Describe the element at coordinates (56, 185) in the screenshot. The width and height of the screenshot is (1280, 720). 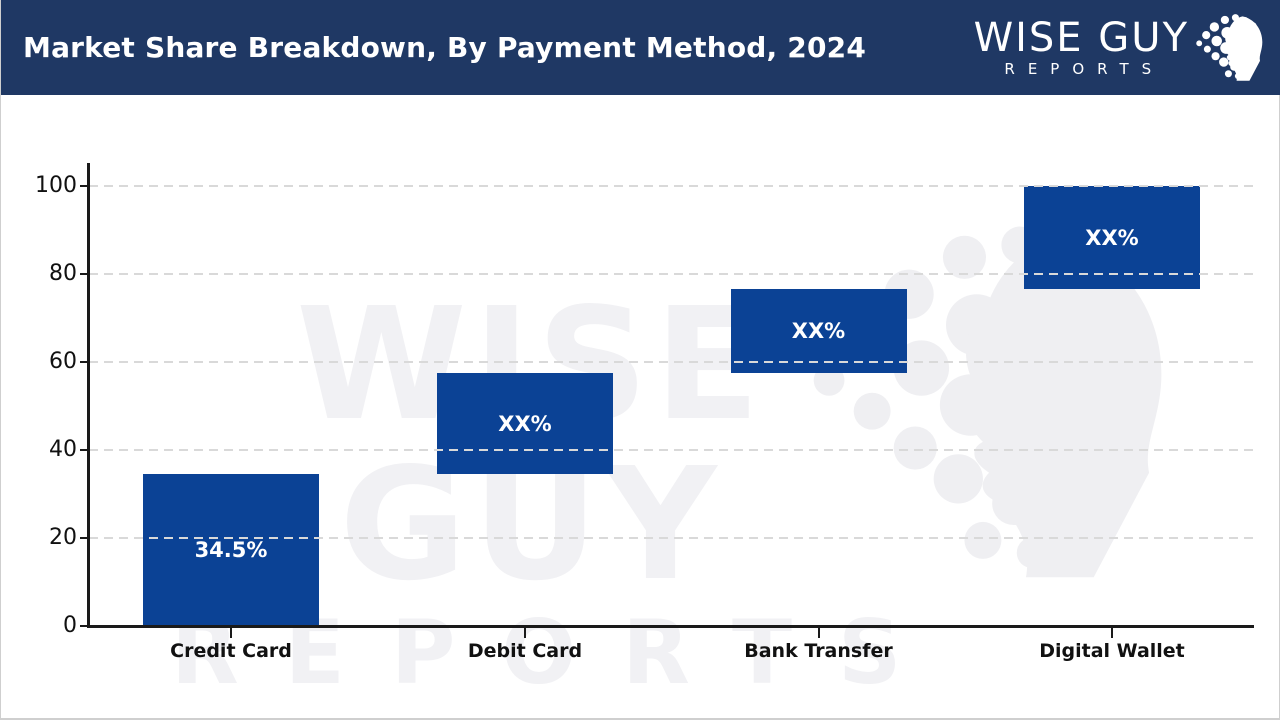
I see `y-tick-label: 100` at that location.